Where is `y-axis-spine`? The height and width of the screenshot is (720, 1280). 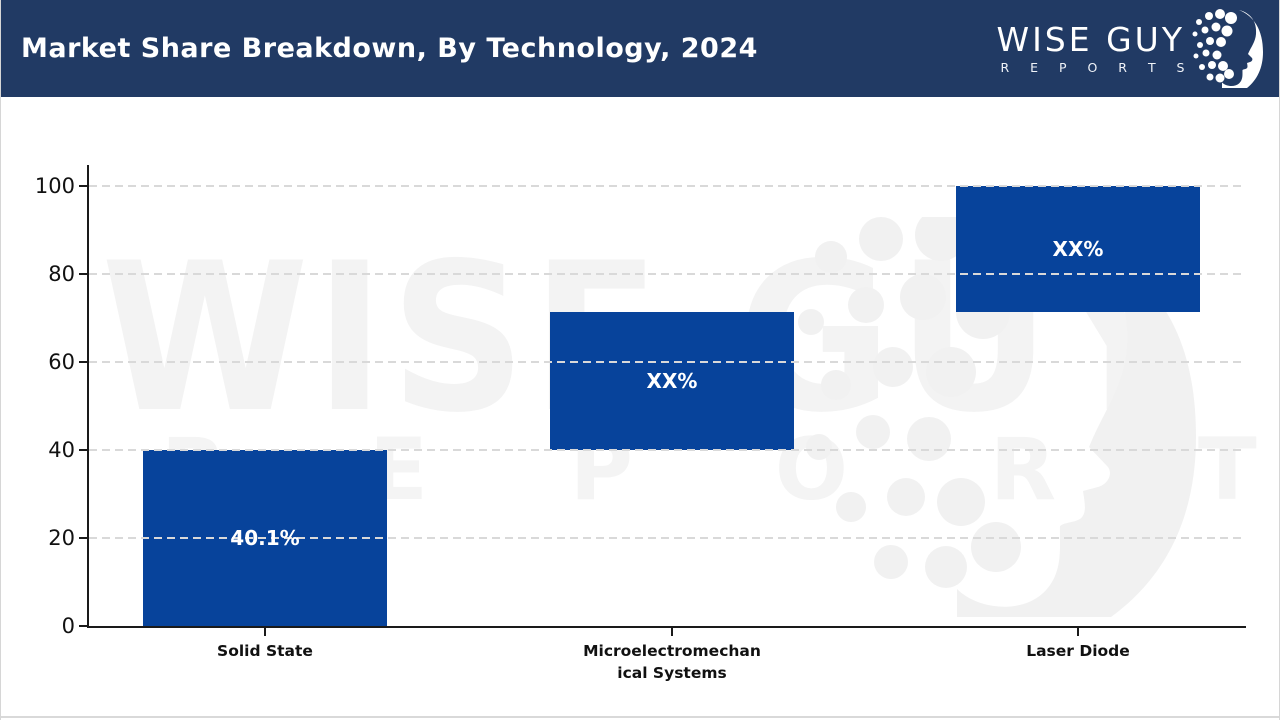 y-axis-spine is located at coordinates (88, 396).